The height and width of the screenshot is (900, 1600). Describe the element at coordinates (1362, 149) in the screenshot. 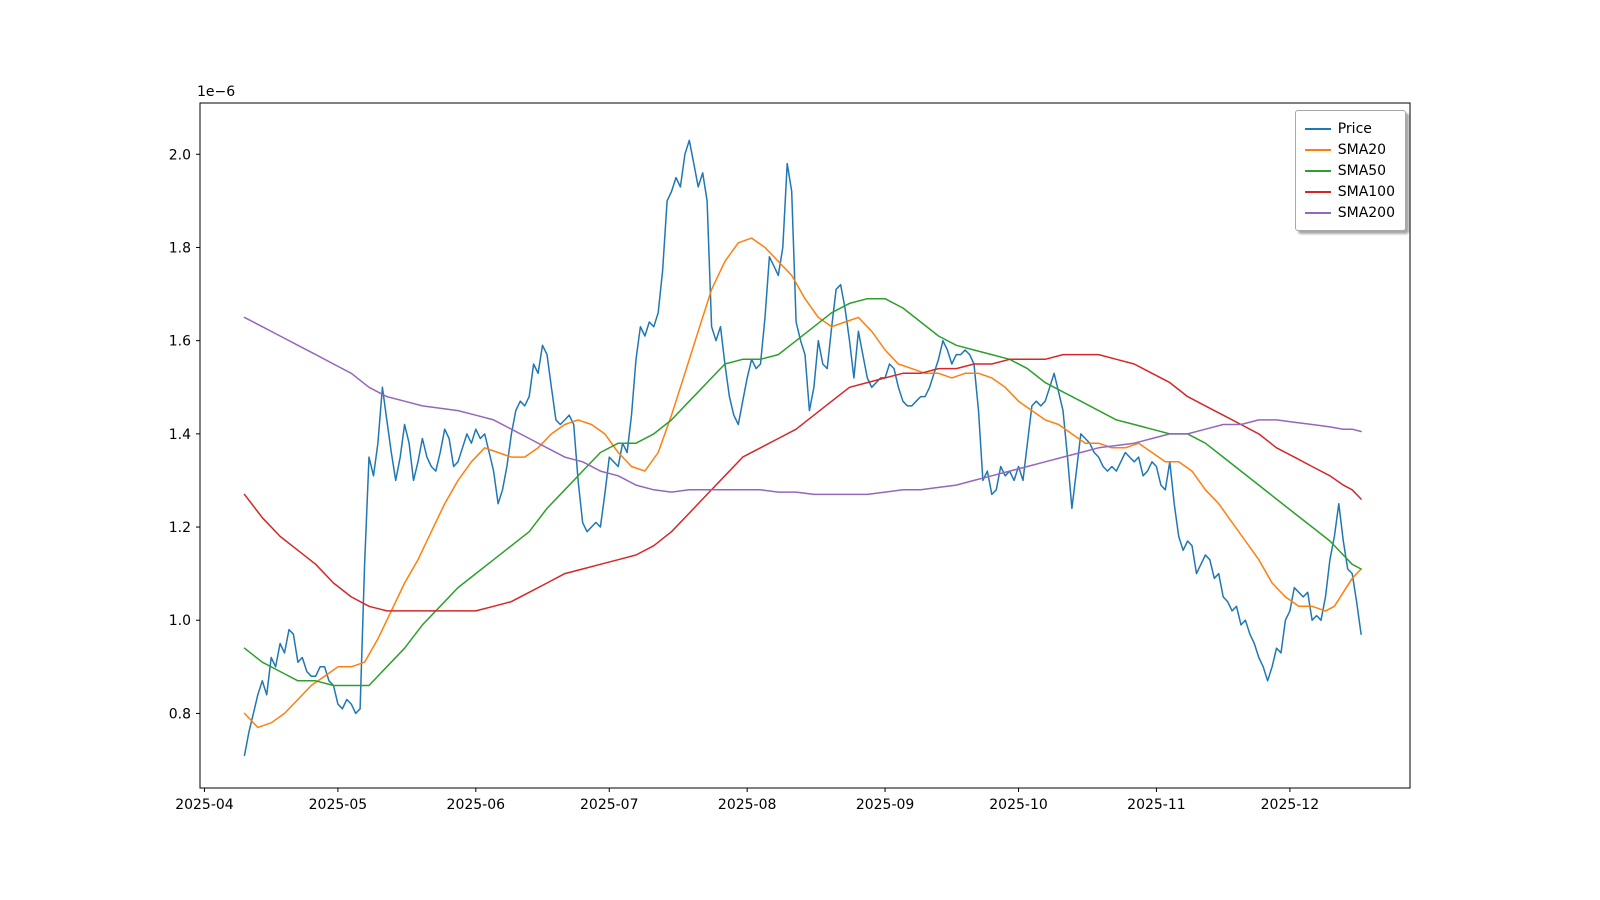

I see `legend-label-sma20: SMA20` at that location.